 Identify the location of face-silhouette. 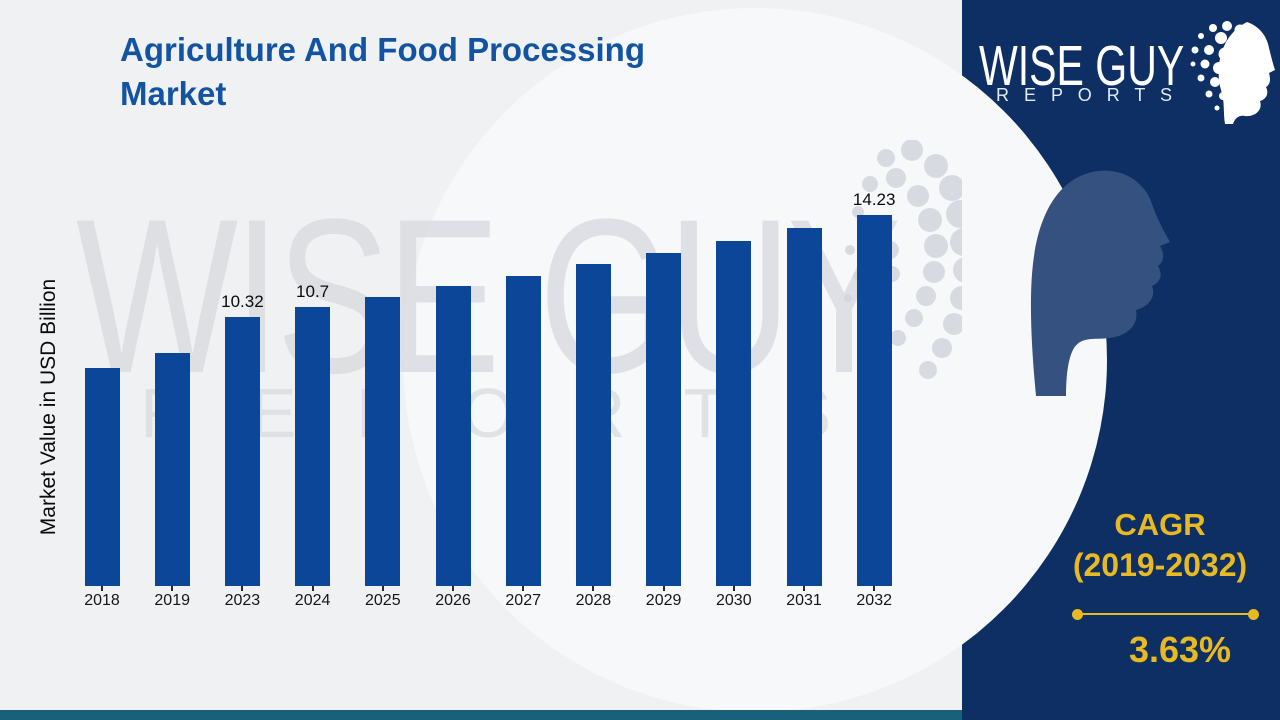
(1100, 283).